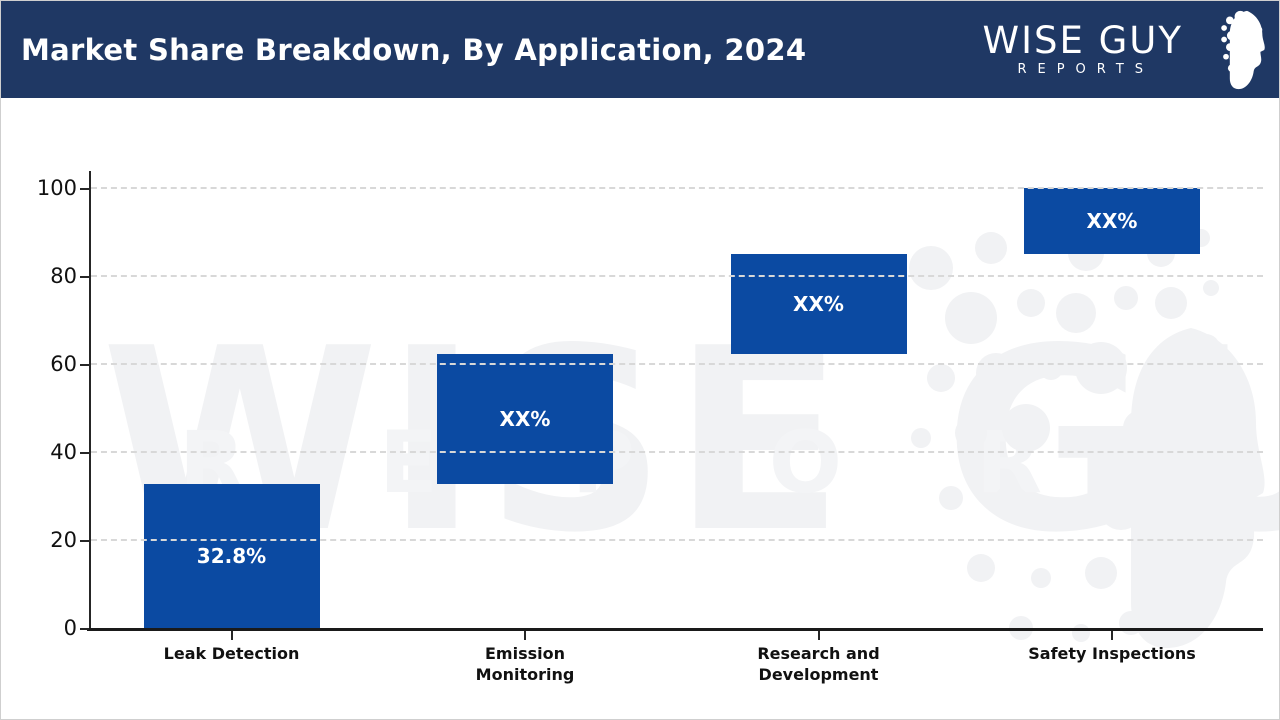  What do you see at coordinates (231, 653) in the screenshot?
I see `x-axis-label: Leak Detection` at bounding box center [231, 653].